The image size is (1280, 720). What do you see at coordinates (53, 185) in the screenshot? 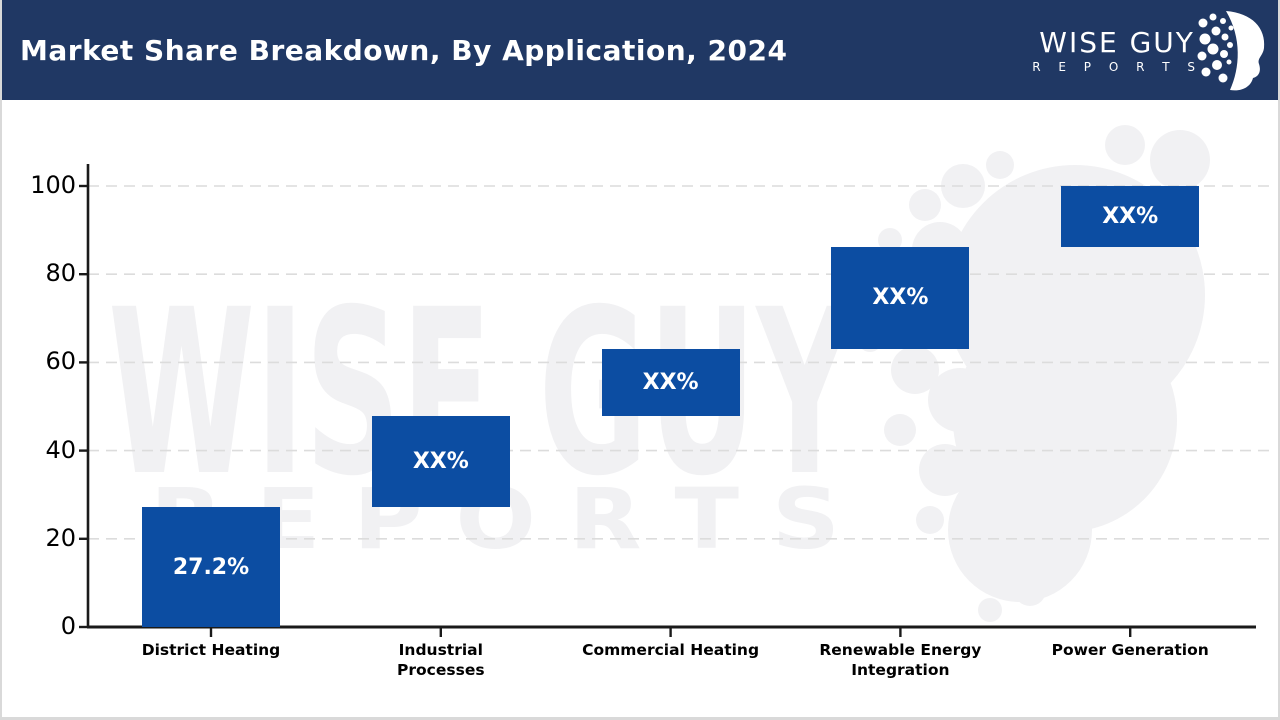
I see `y-tick-label: 100` at bounding box center [53, 185].